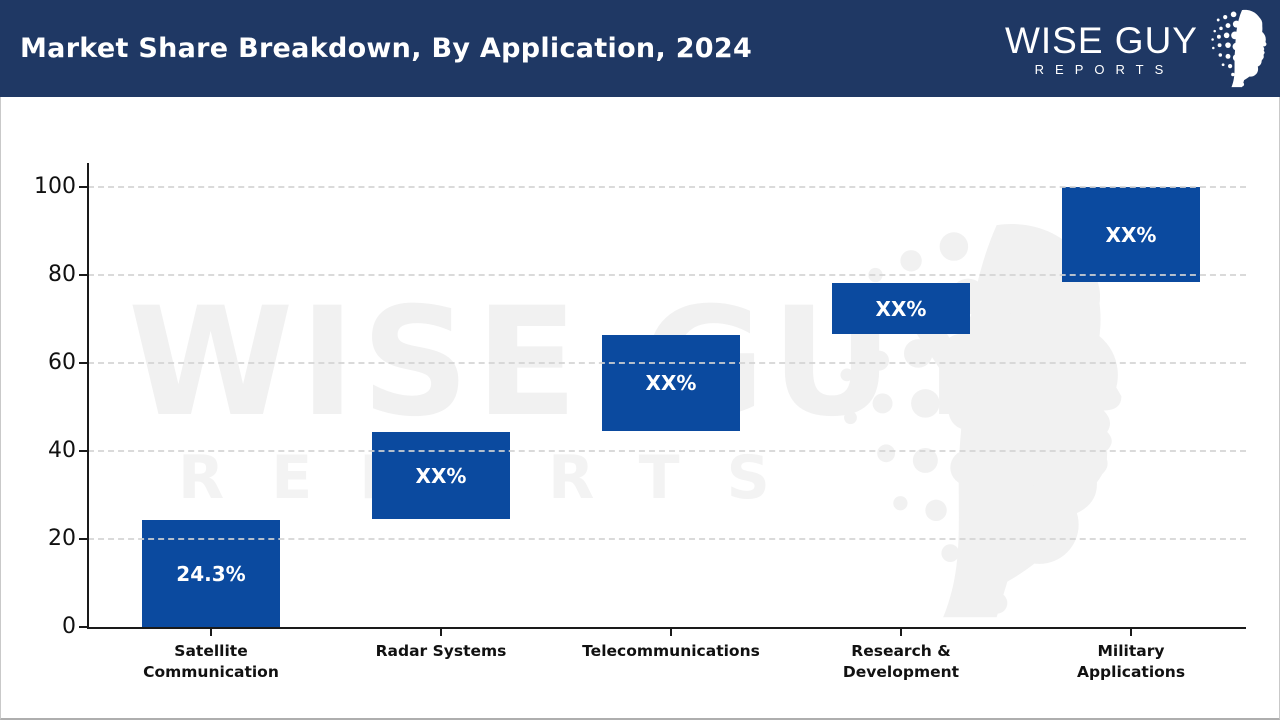 The height and width of the screenshot is (720, 1280). Describe the element at coordinates (62, 274) in the screenshot. I see `y-tick-label: 80` at that location.